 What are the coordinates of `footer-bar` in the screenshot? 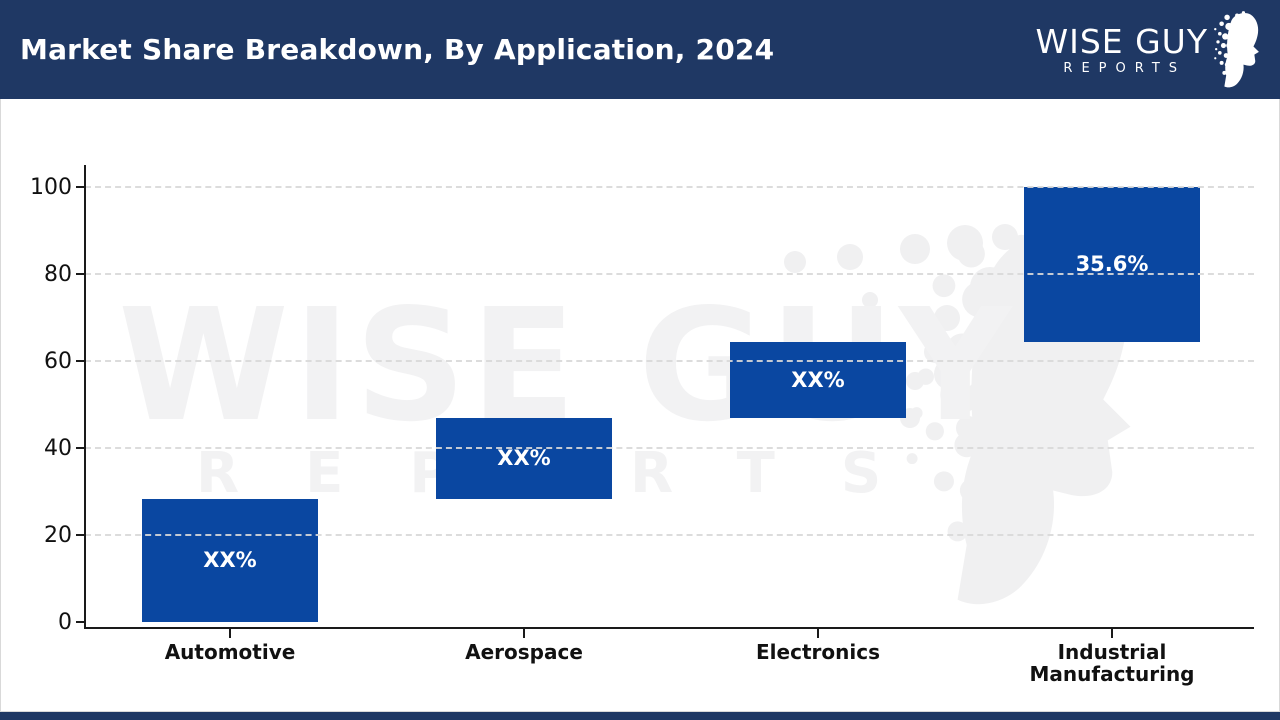 It's located at (640, 716).